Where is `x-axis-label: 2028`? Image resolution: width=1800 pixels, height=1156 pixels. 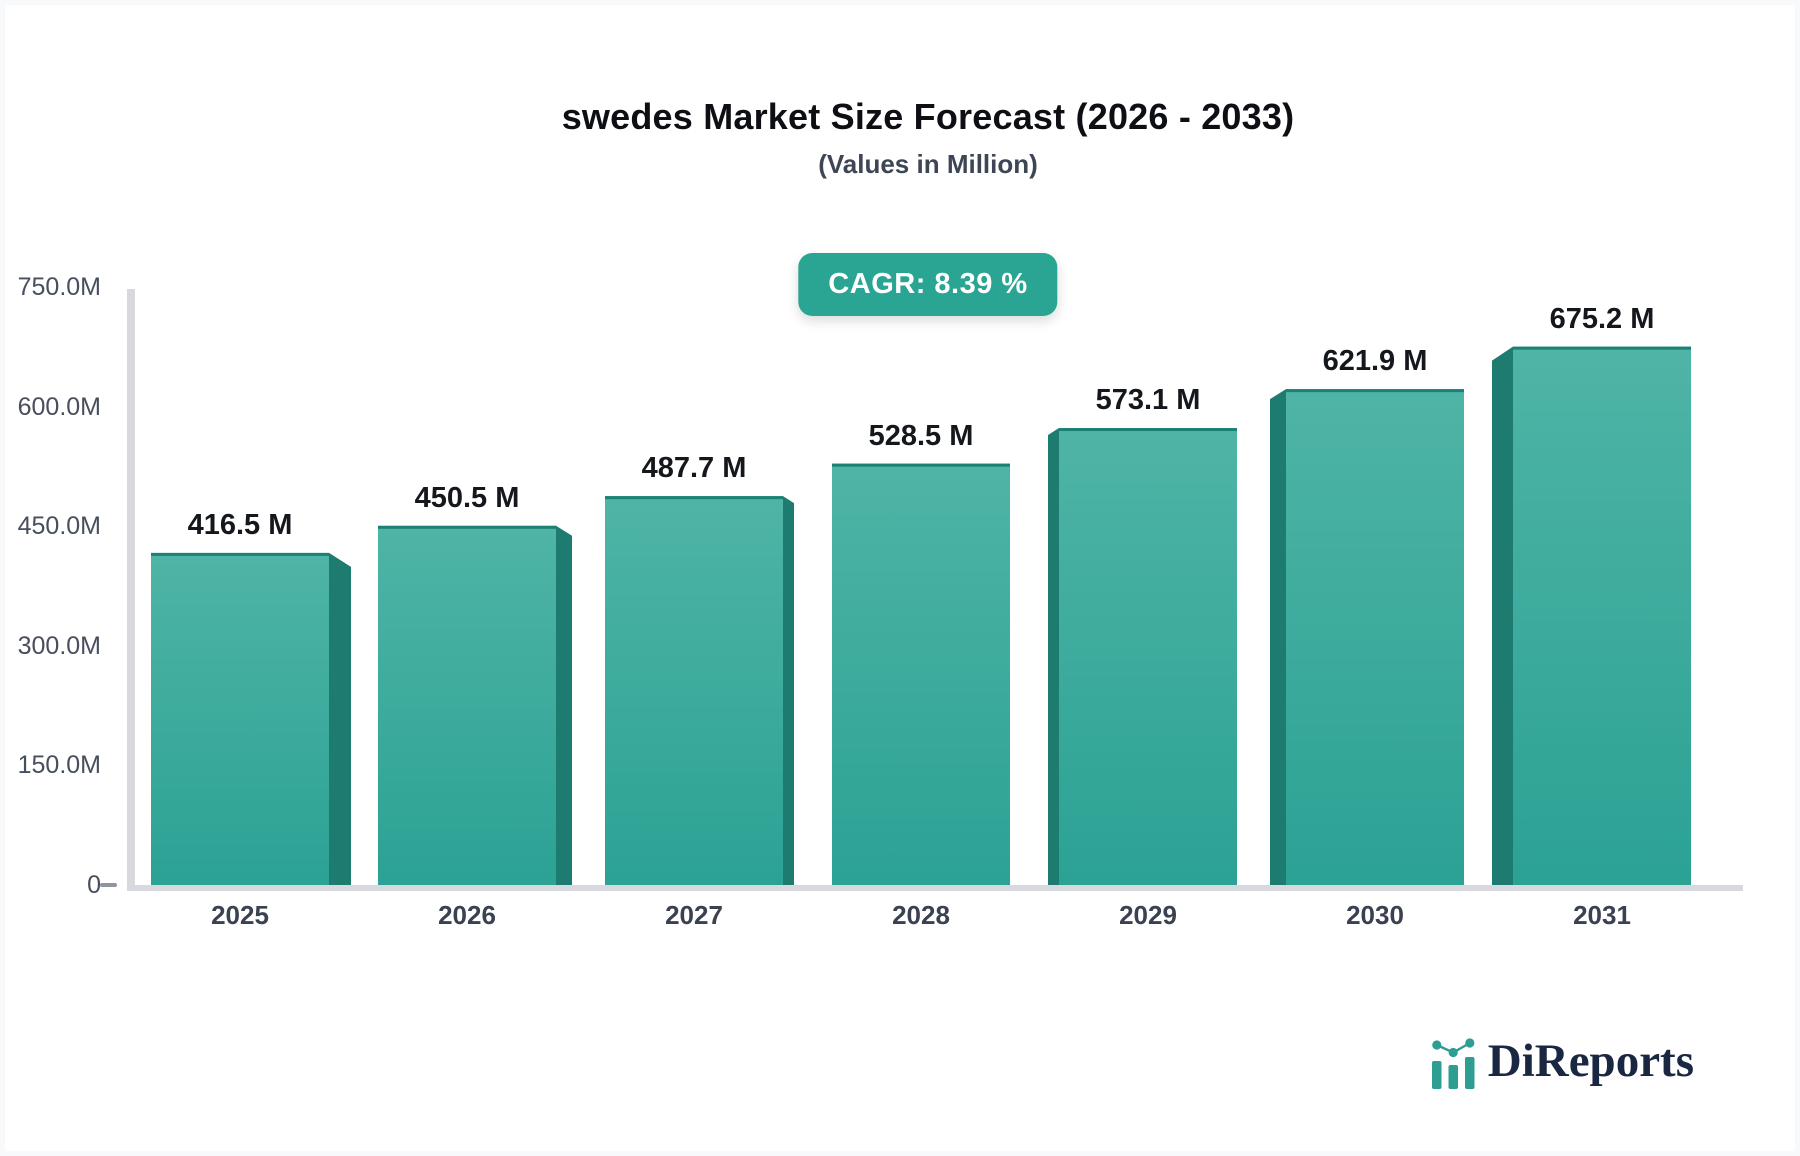 x-axis-label: 2028 is located at coordinates (921, 915).